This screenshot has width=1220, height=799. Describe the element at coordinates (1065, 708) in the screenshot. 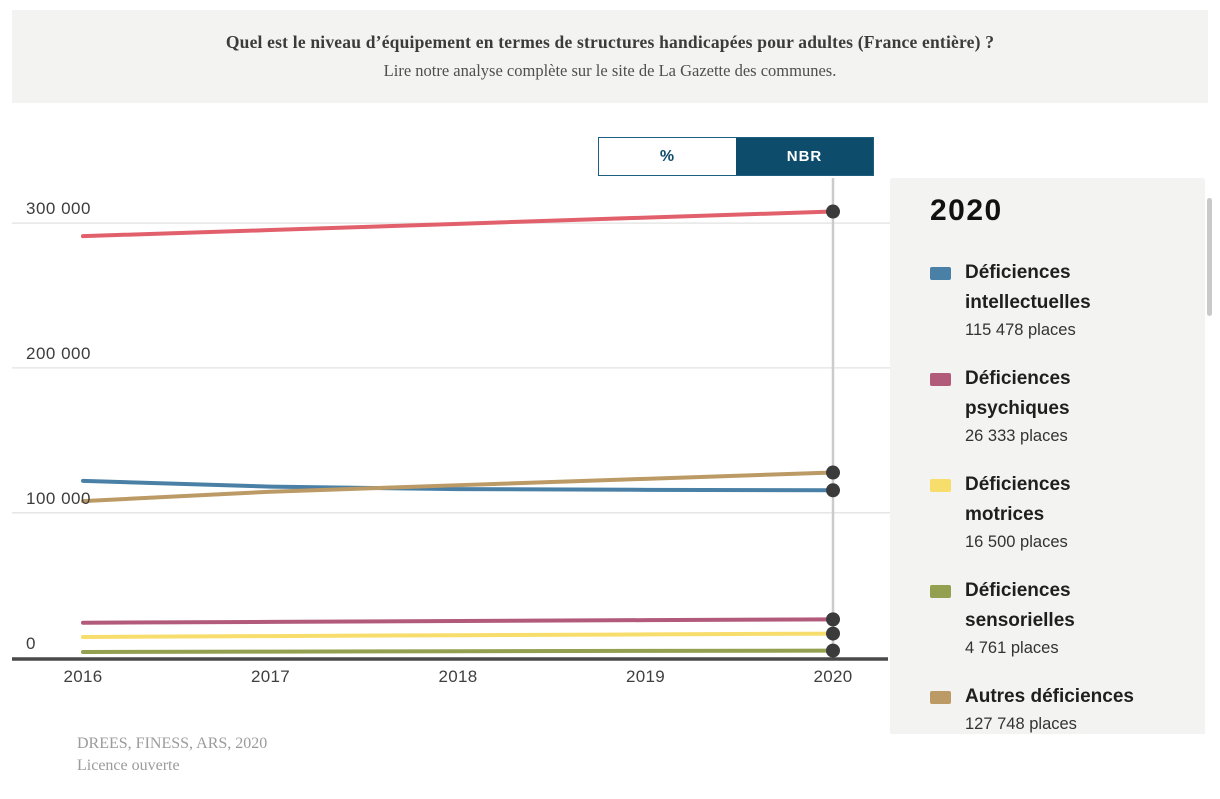

I see `legend-entry-texts: Autres déficiences 127 748 places` at that location.